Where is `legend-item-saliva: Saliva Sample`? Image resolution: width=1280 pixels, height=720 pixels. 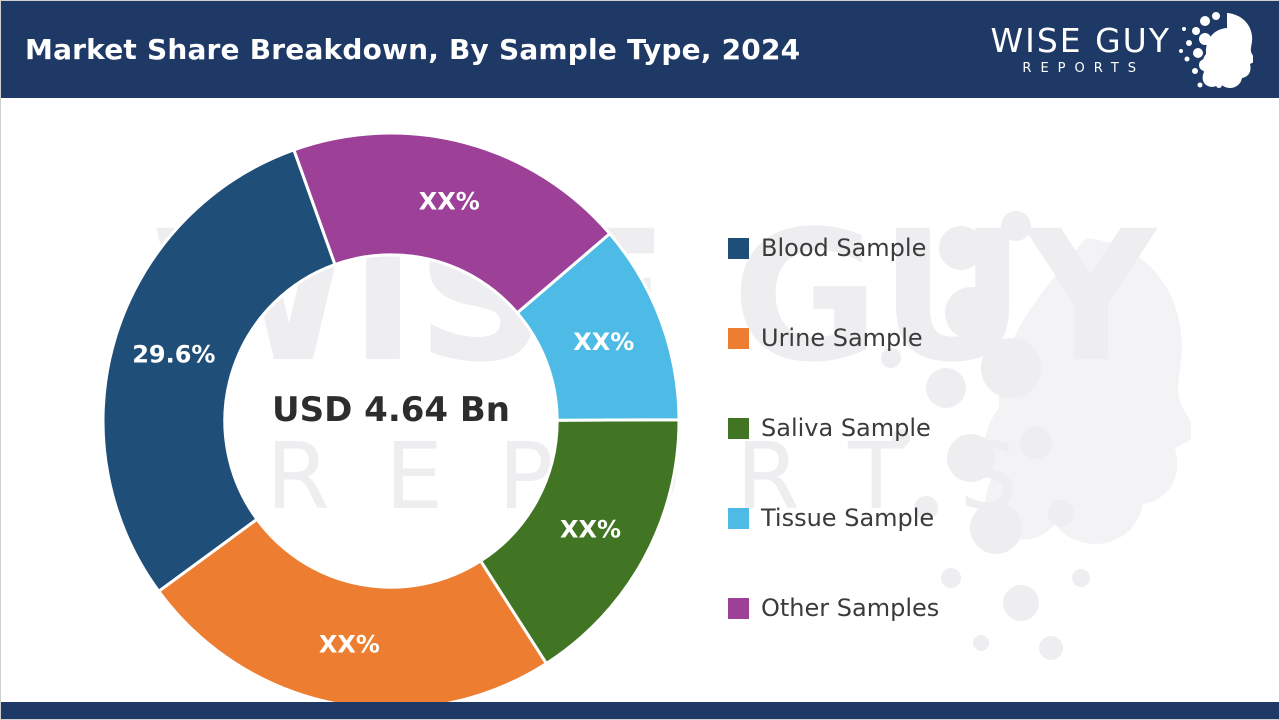 legend-item-saliva: Saliva Sample is located at coordinates (833, 428).